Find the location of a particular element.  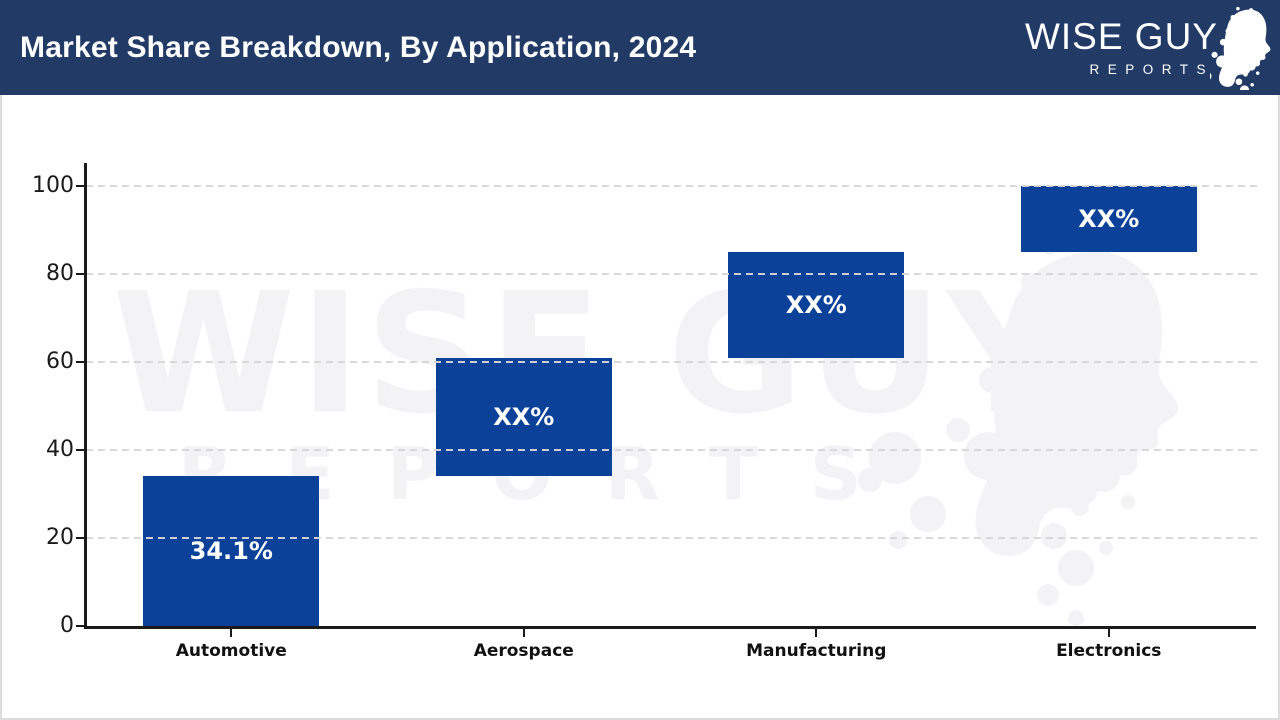

bar-electronics is located at coordinates (1108, 219).